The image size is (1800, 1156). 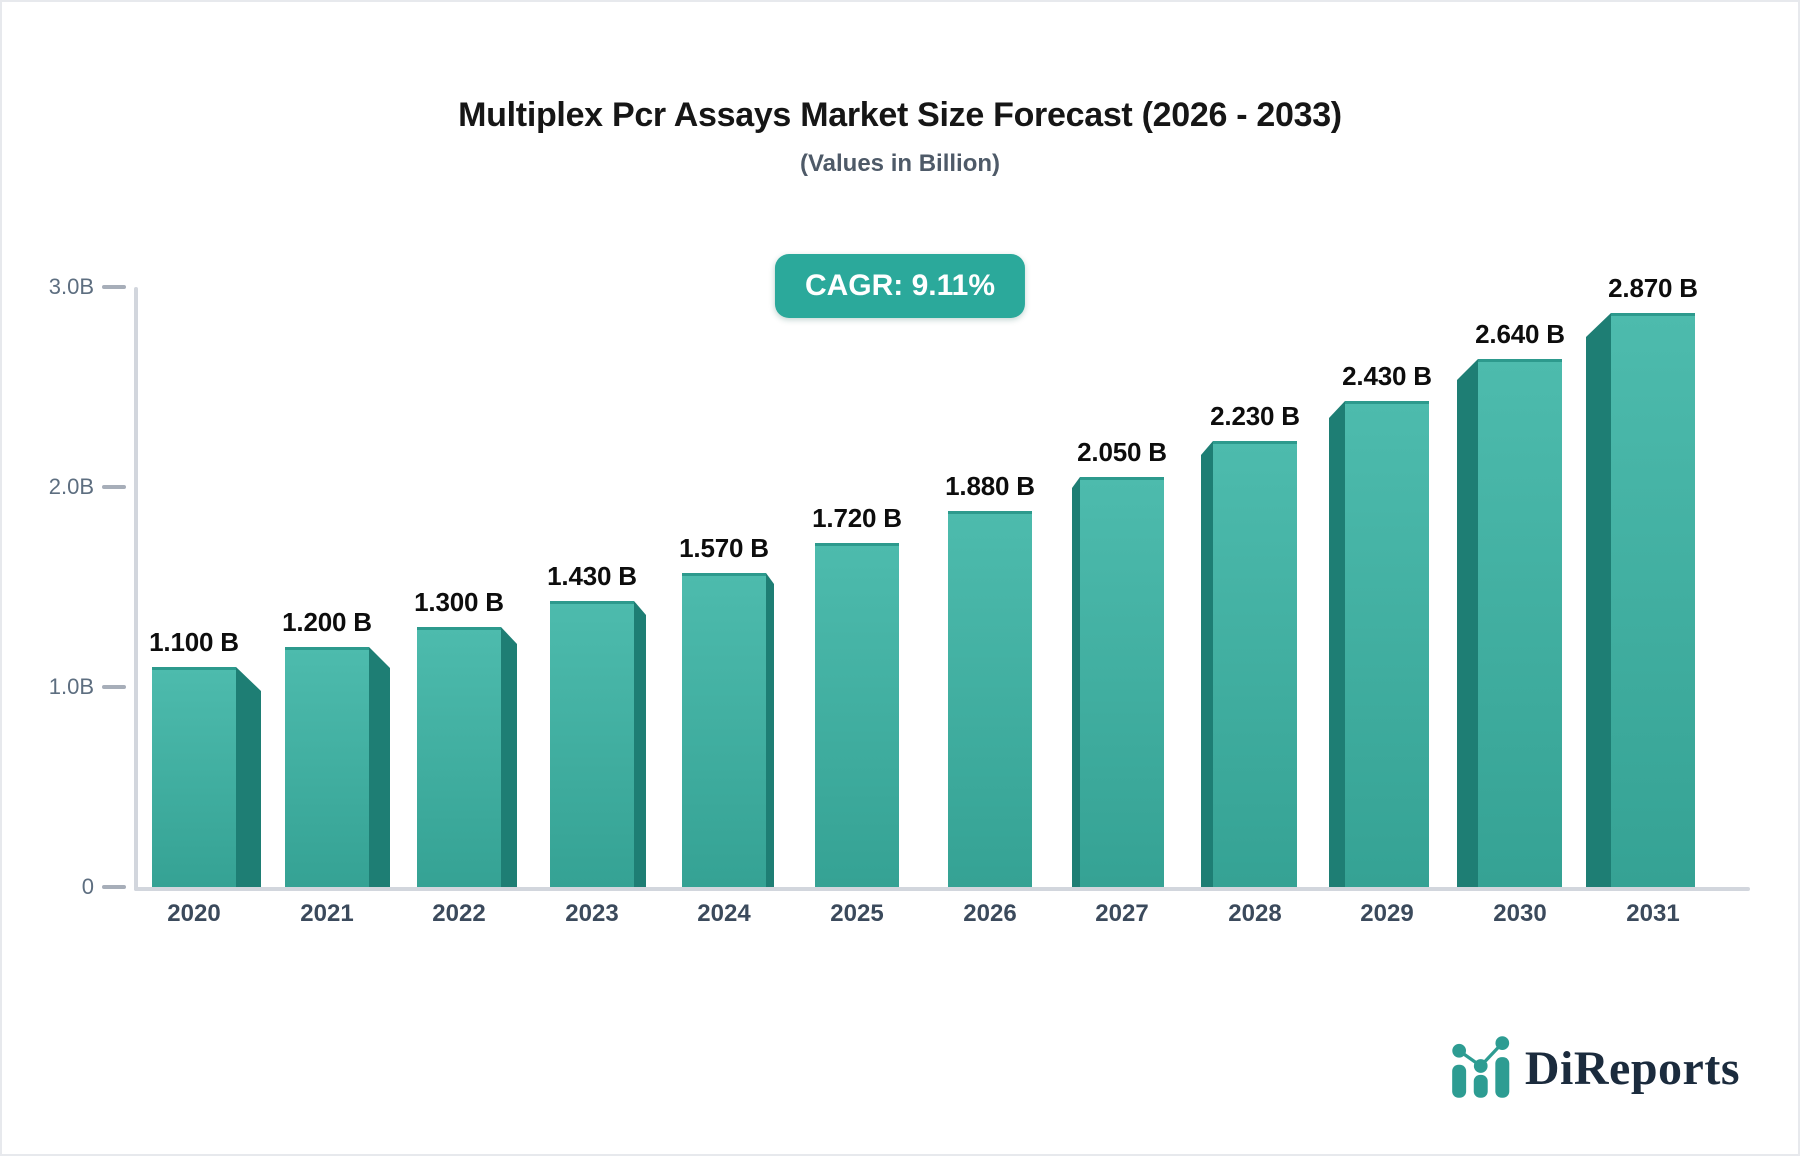 What do you see at coordinates (1387, 913) in the screenshot?
I see `x-axis-label-2029: 2029` at bounding box center [1387, 913].